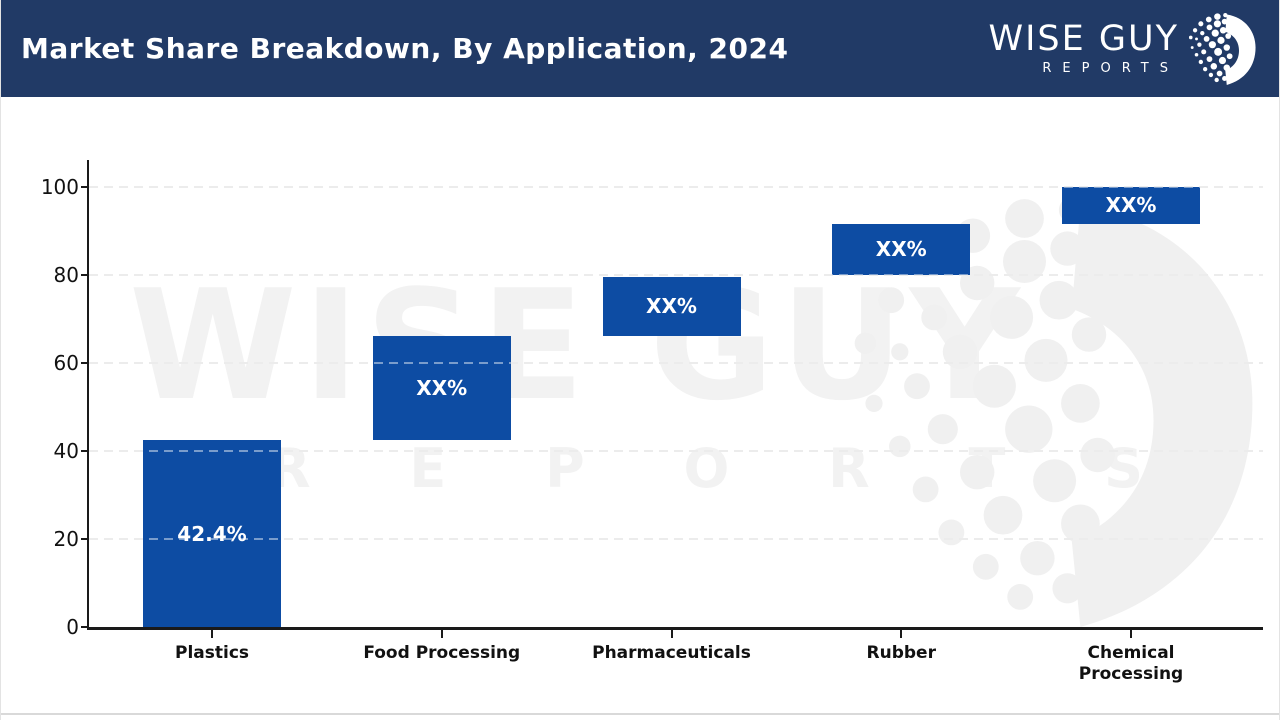  What do you see at coordinates (66, 363) in the screenshot?
I see `y-tick-label: 60` at bounding box center [66, 363].